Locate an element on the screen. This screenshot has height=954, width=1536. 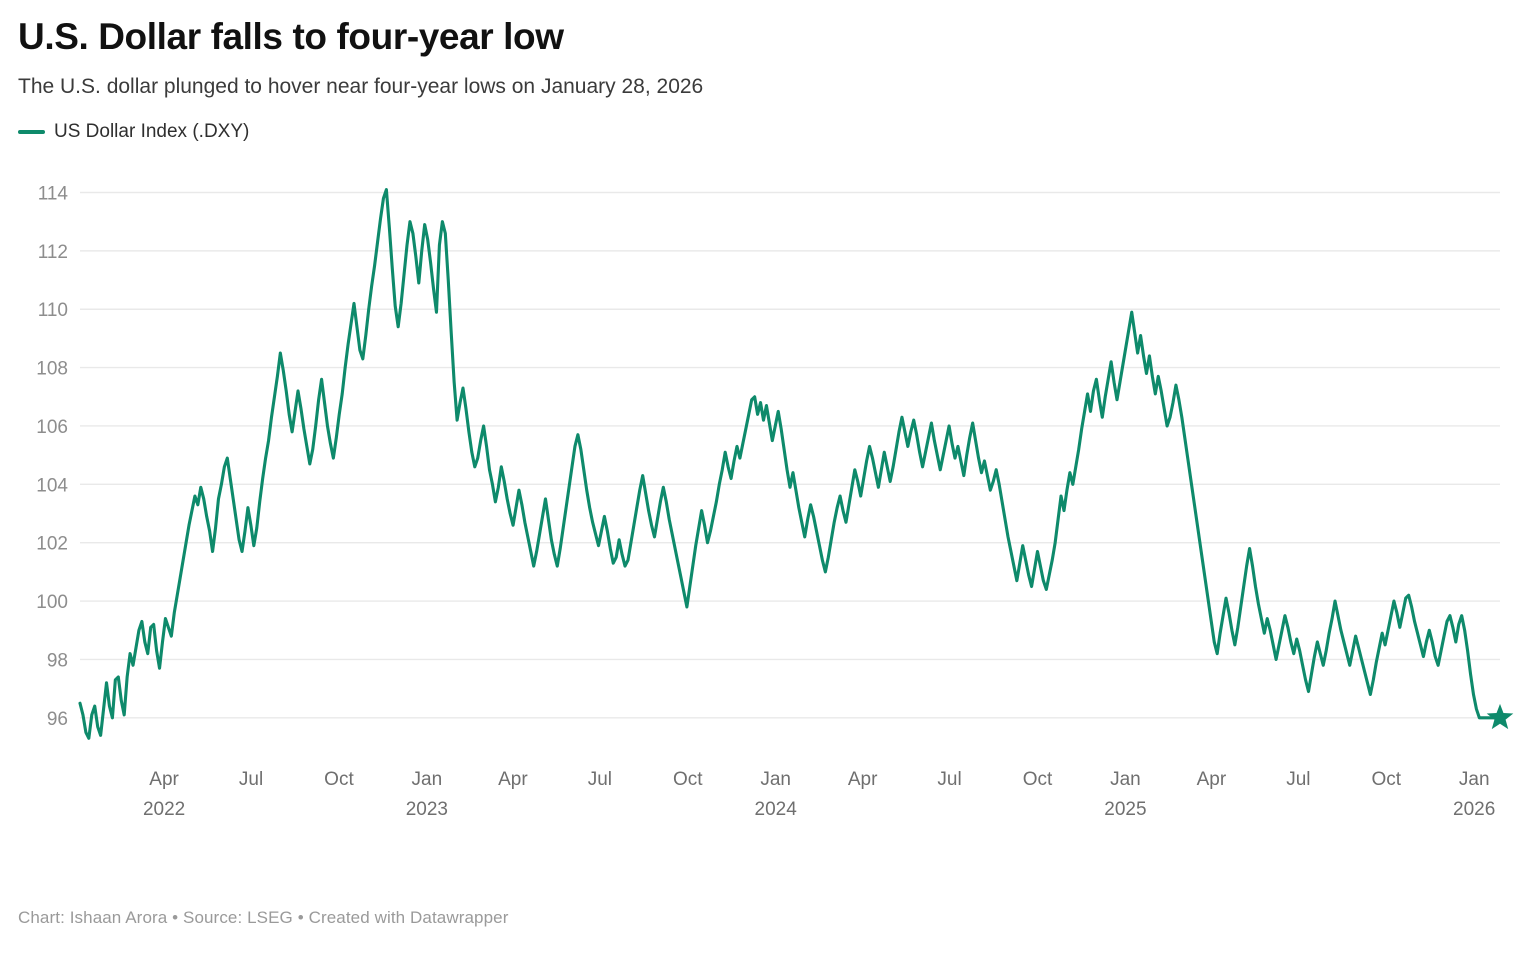
y-axis-tick-label: 98 is located at coordinates (57, 661).